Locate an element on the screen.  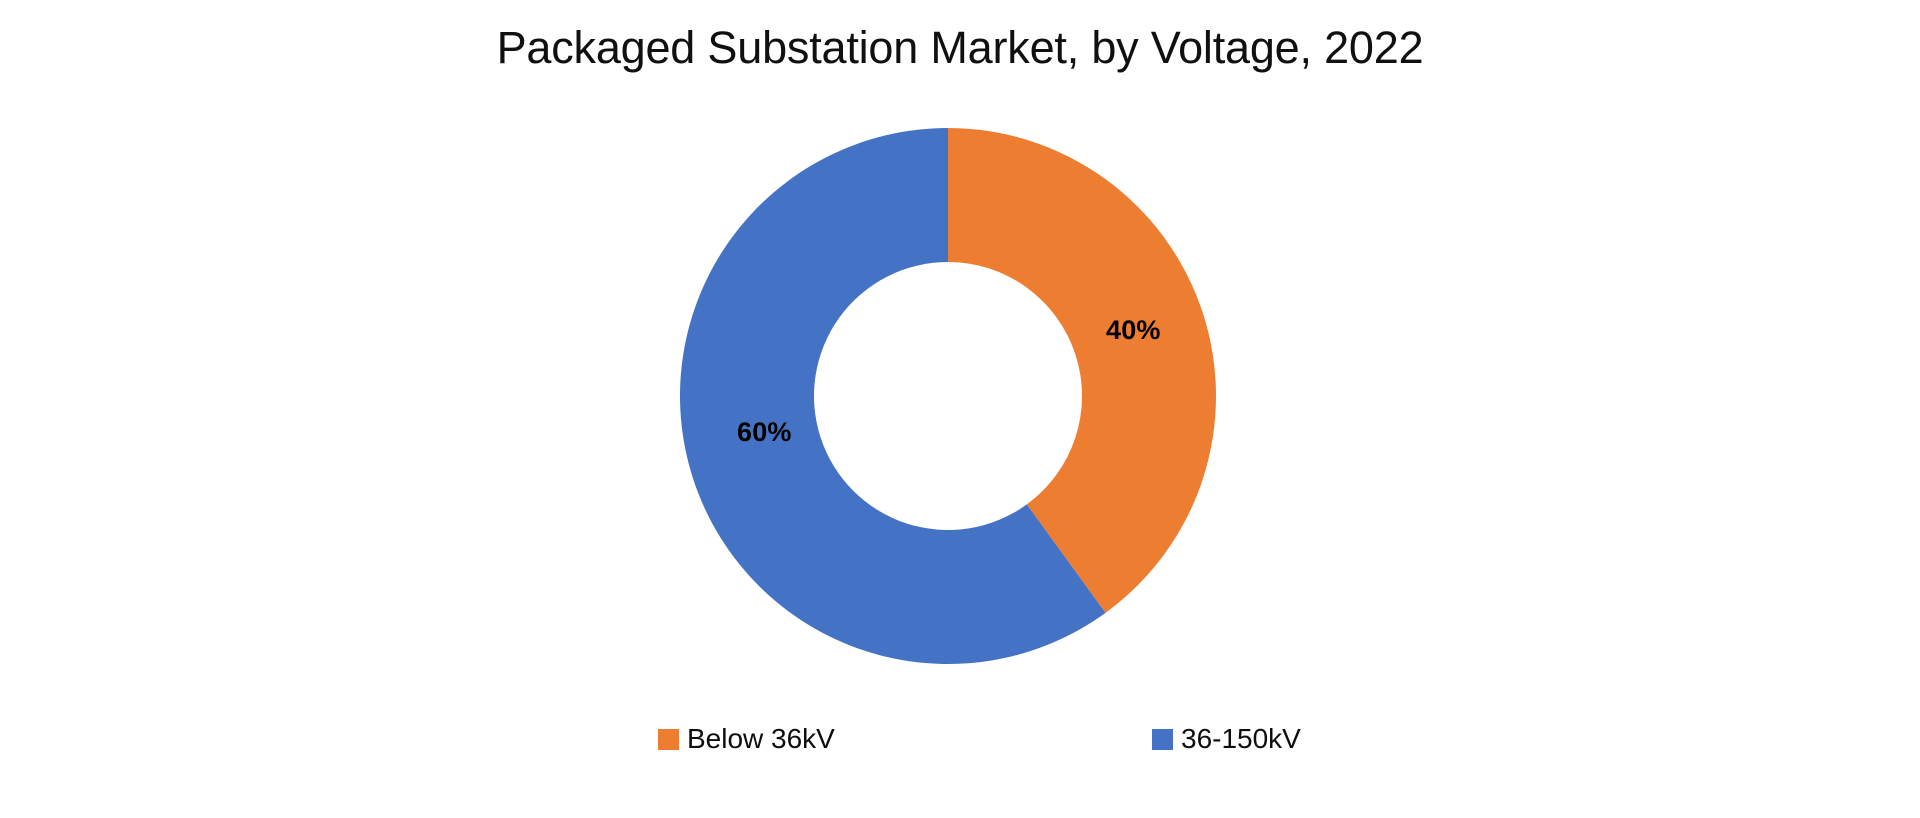
slice-data-label-36-150kv: 60% is located at coordinates (764, 432).